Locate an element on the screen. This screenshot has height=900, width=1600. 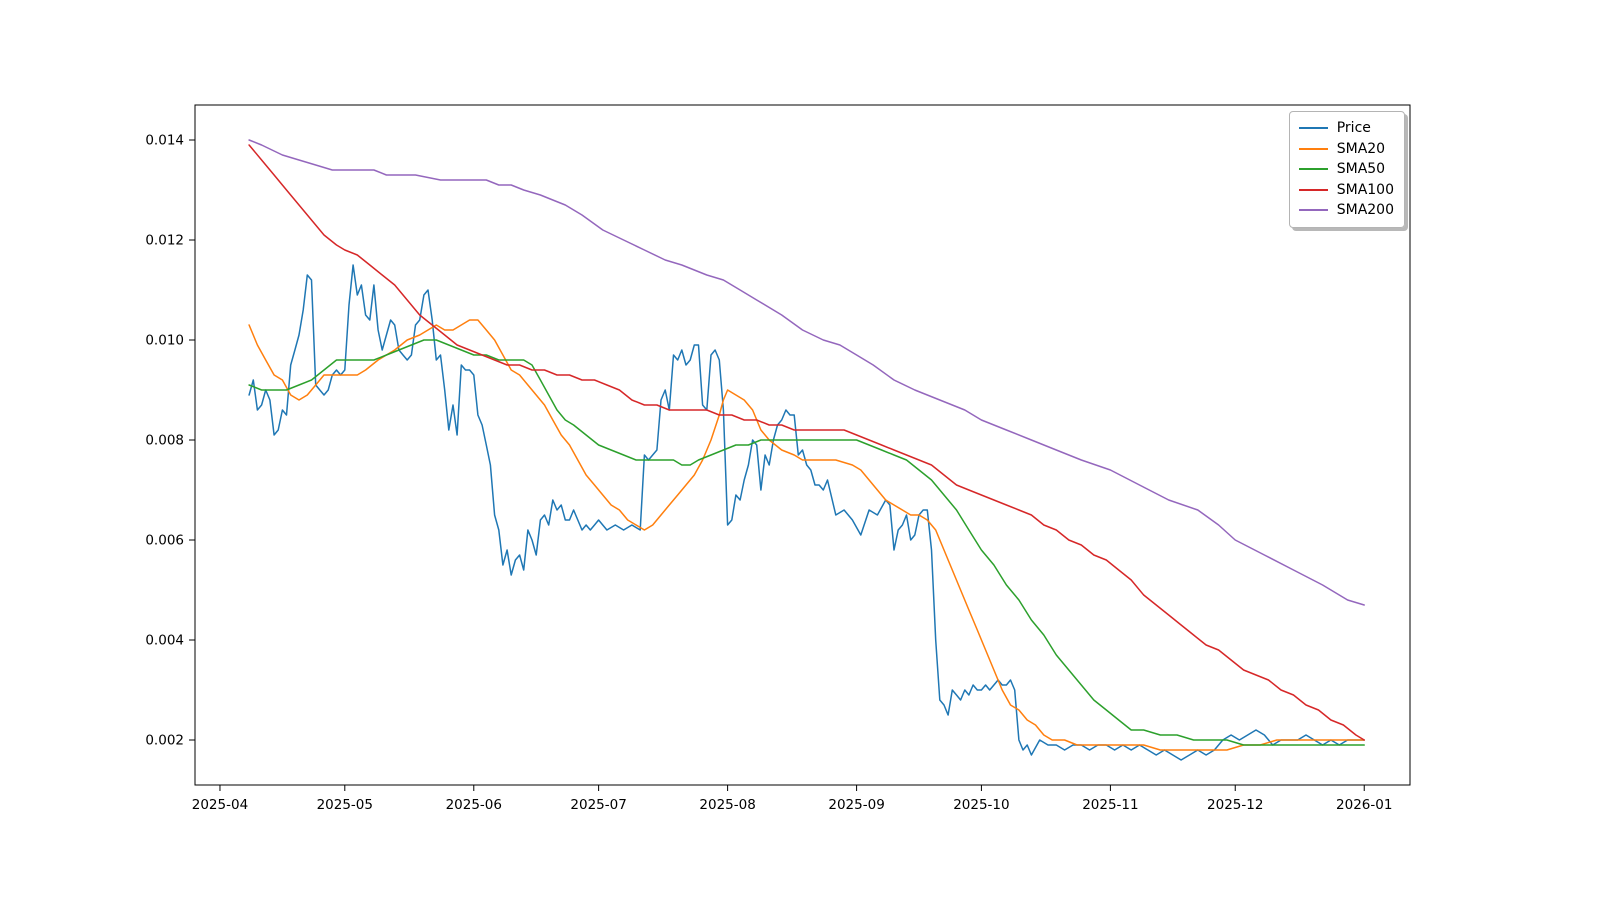
legend-label-sma20: SMA20 is located at coordinates (1361, 148).